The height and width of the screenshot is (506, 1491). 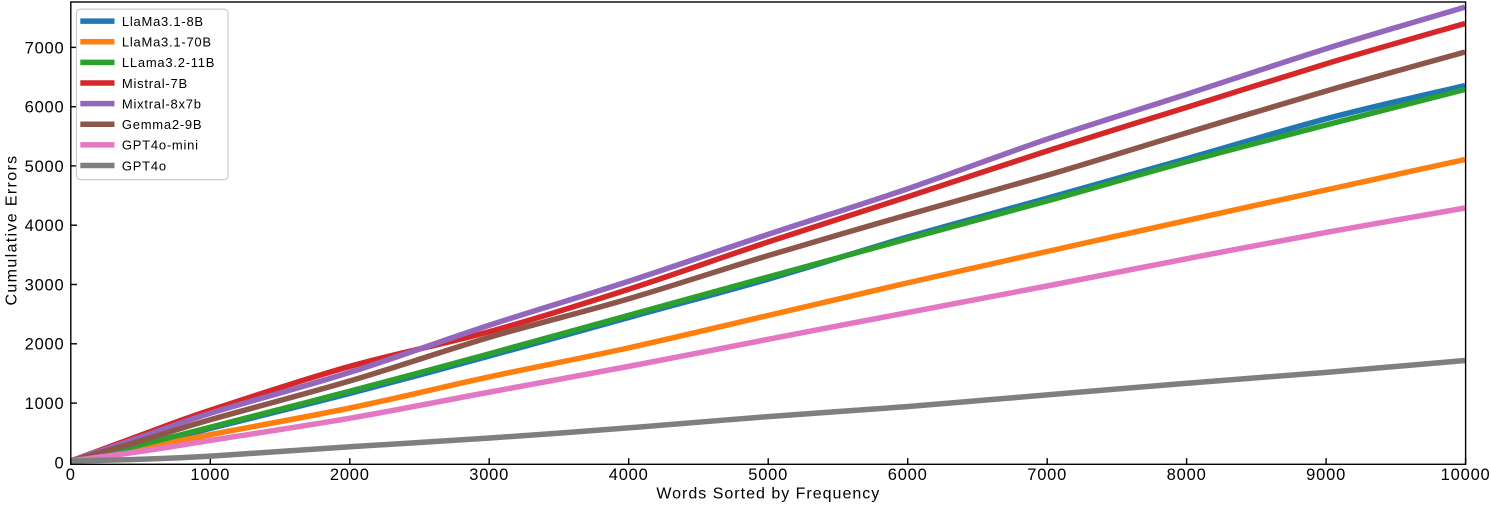 I want to click on svg-text: 8000, so click(x=1187, y=475).